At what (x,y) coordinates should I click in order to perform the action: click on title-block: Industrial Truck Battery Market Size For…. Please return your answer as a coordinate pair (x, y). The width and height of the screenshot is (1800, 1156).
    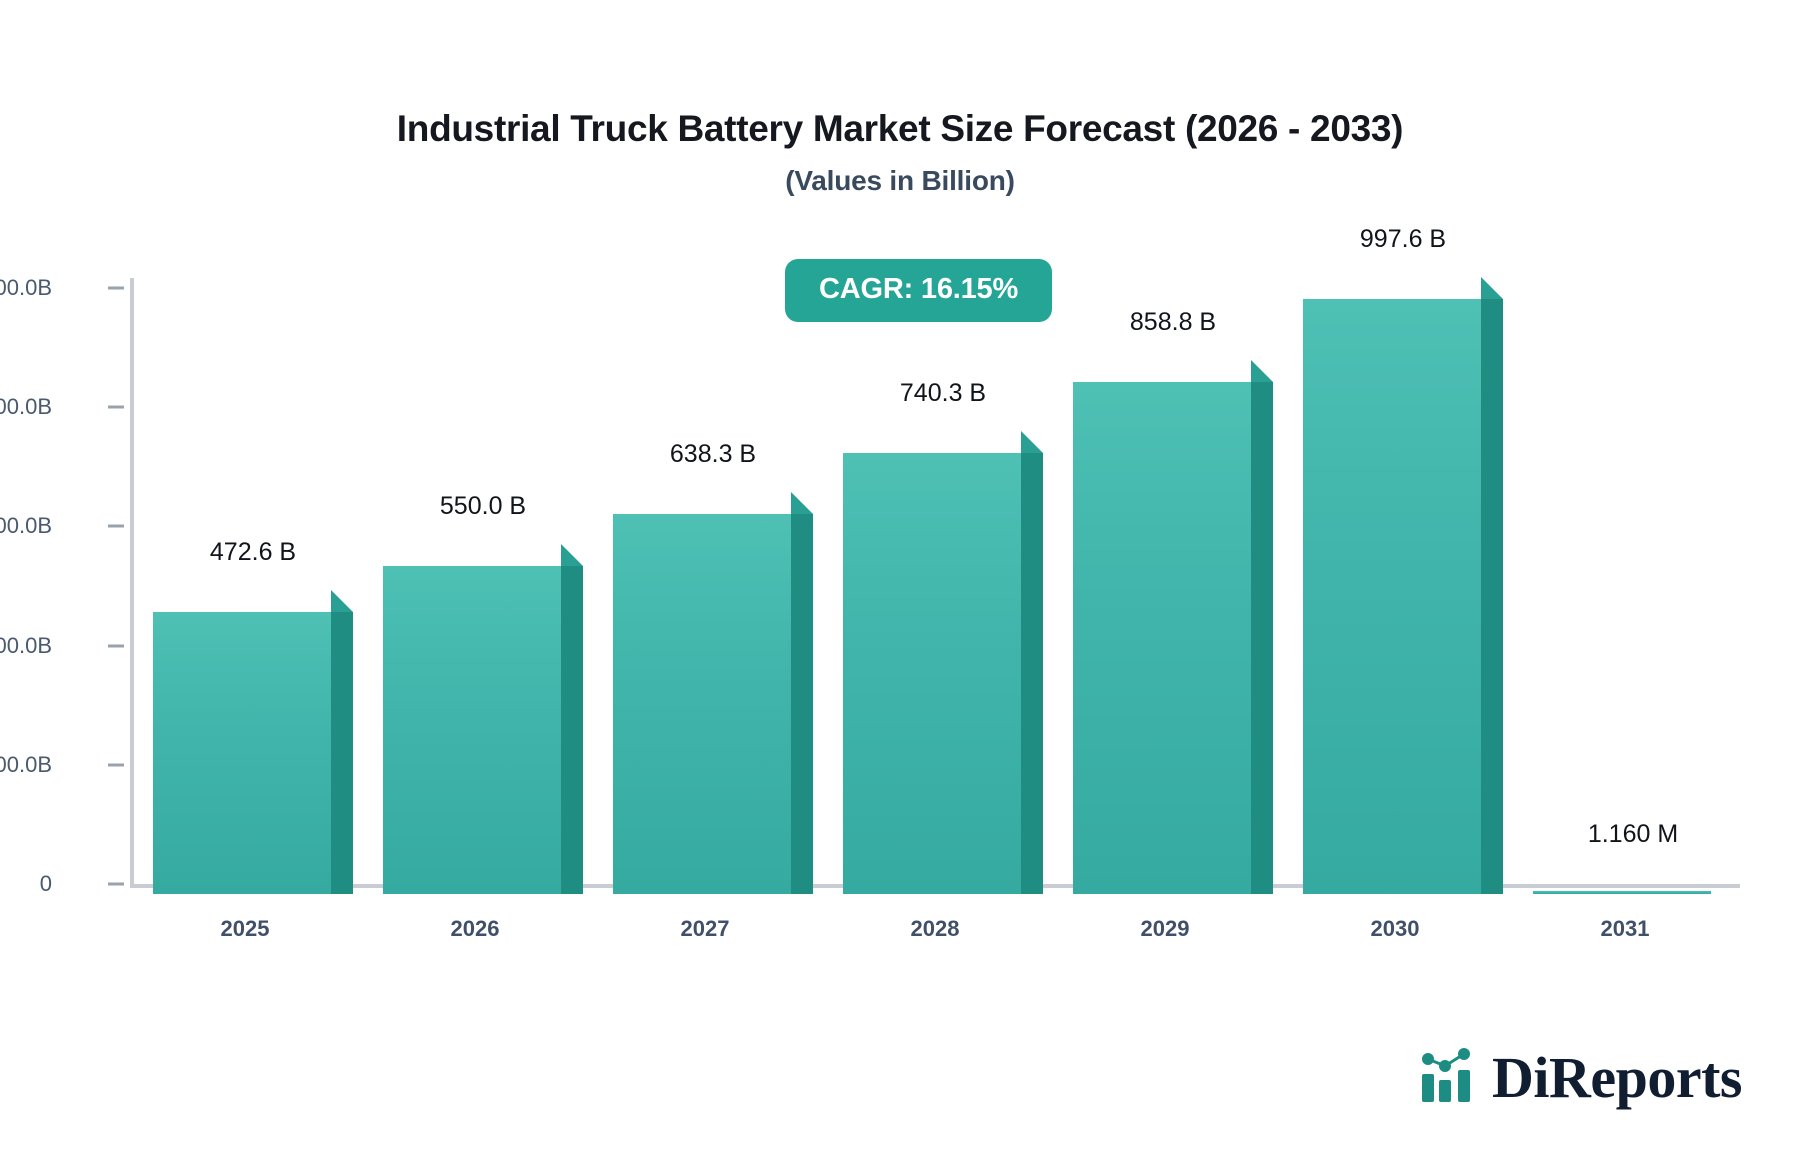
    Looking at the image, I should click on (900, 152).